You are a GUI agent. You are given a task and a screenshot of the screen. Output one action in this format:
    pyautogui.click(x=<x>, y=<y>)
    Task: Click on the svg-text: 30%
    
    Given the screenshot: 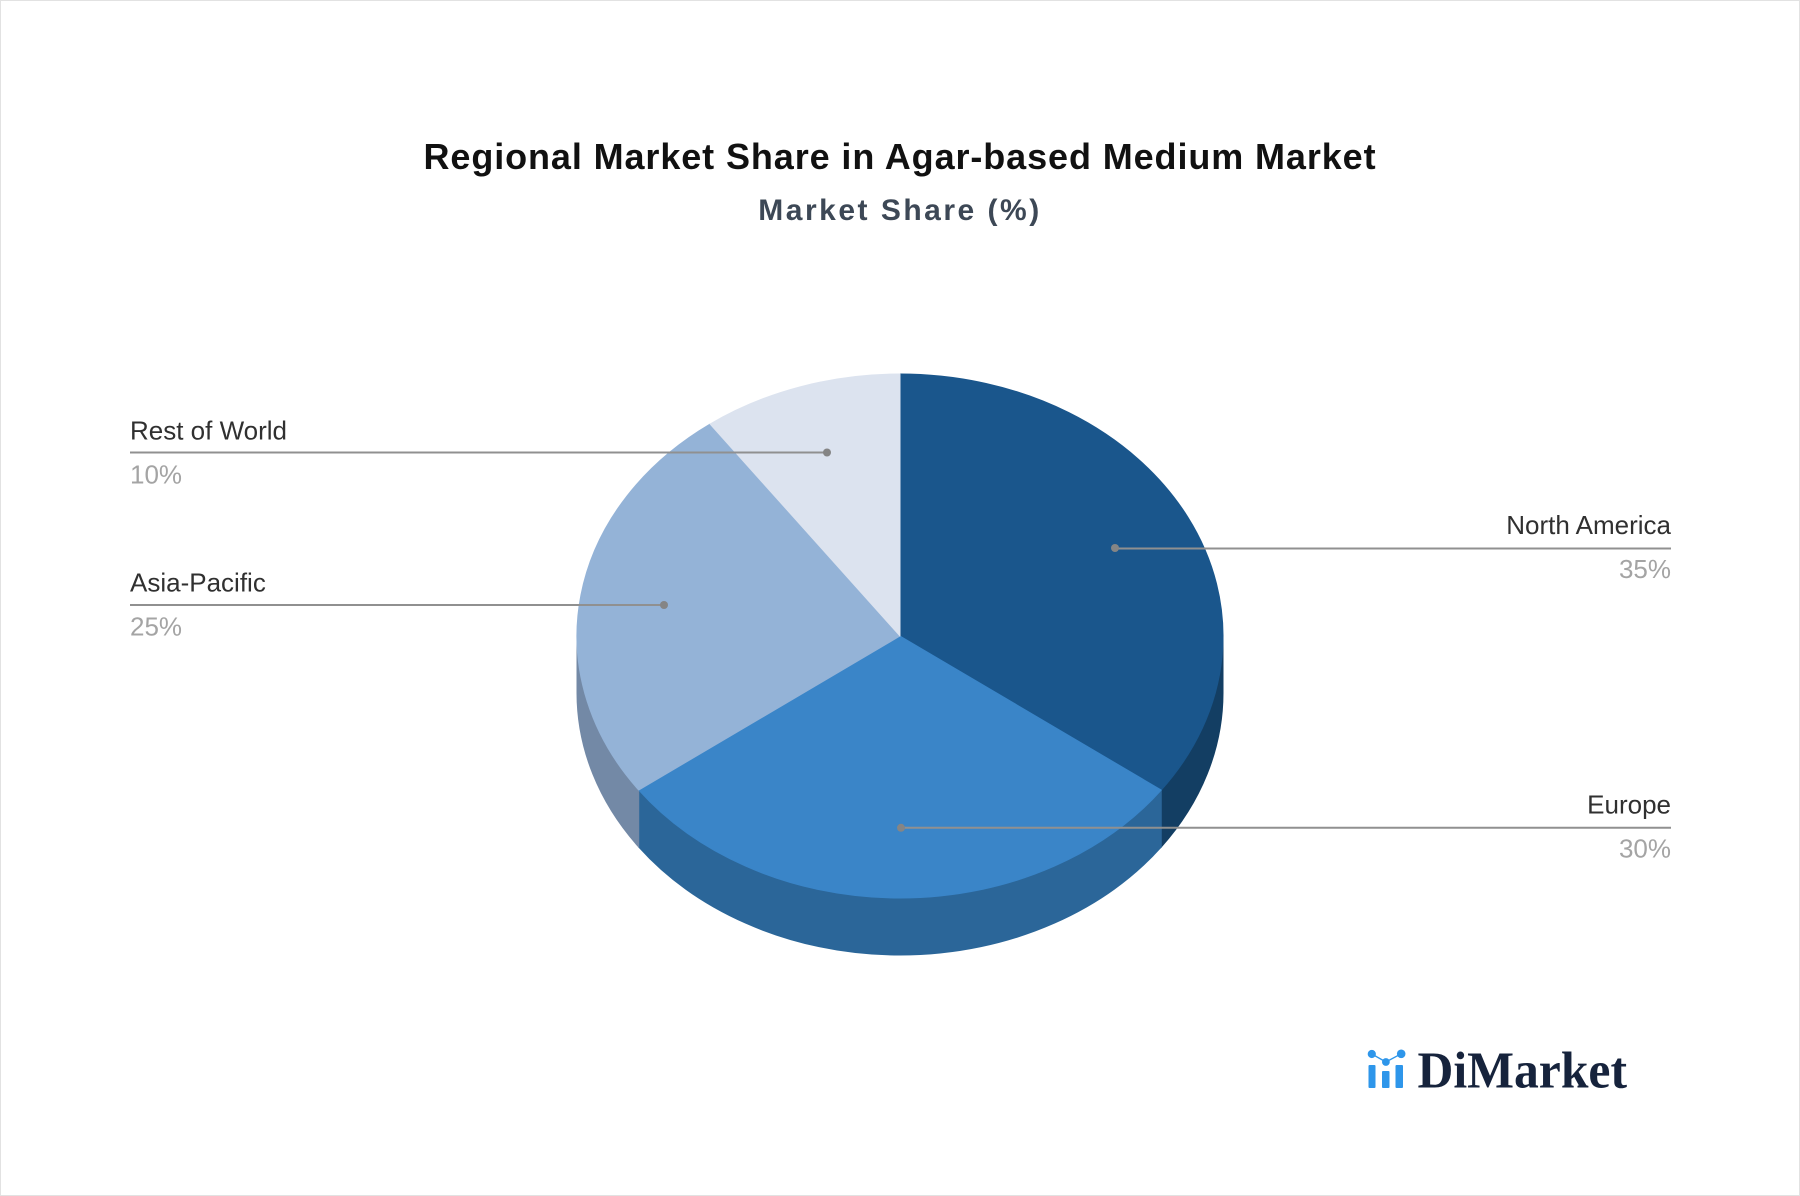 What is the action you would take?
    pyautogui.click(x=1645, y=849)
    